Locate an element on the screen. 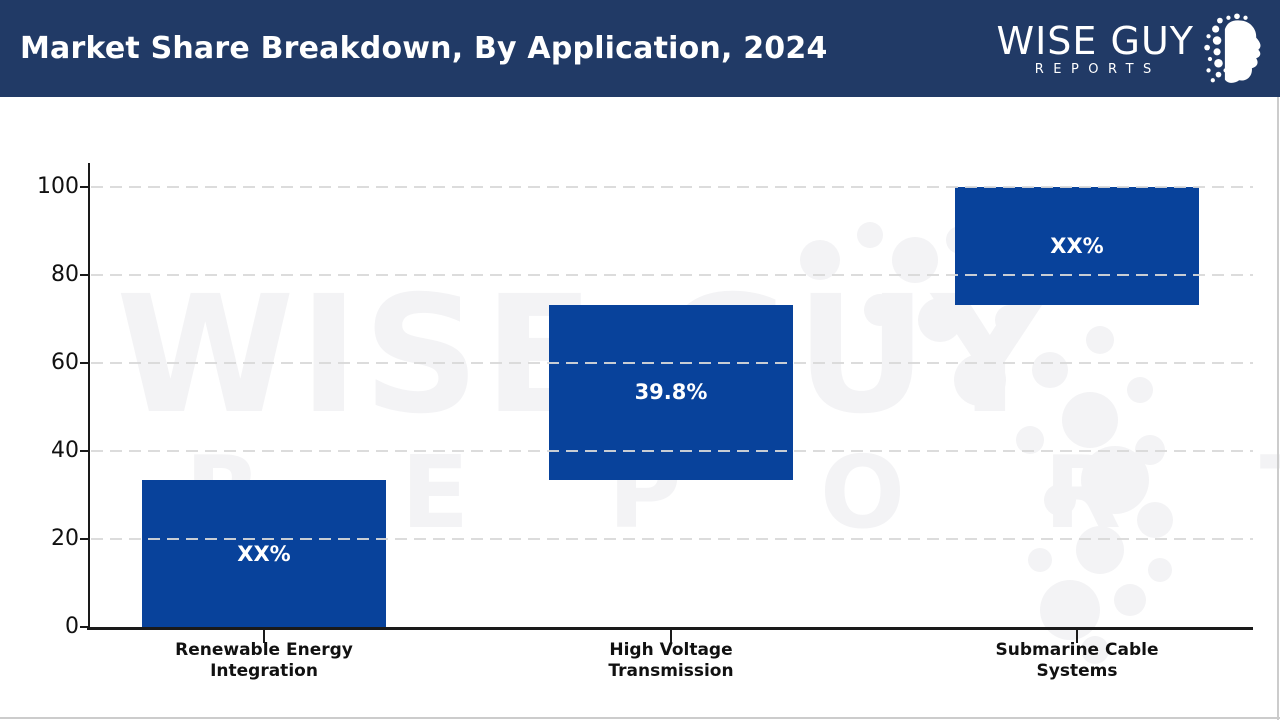  y-tick-label: 20 is located at coordinates (65, 538).